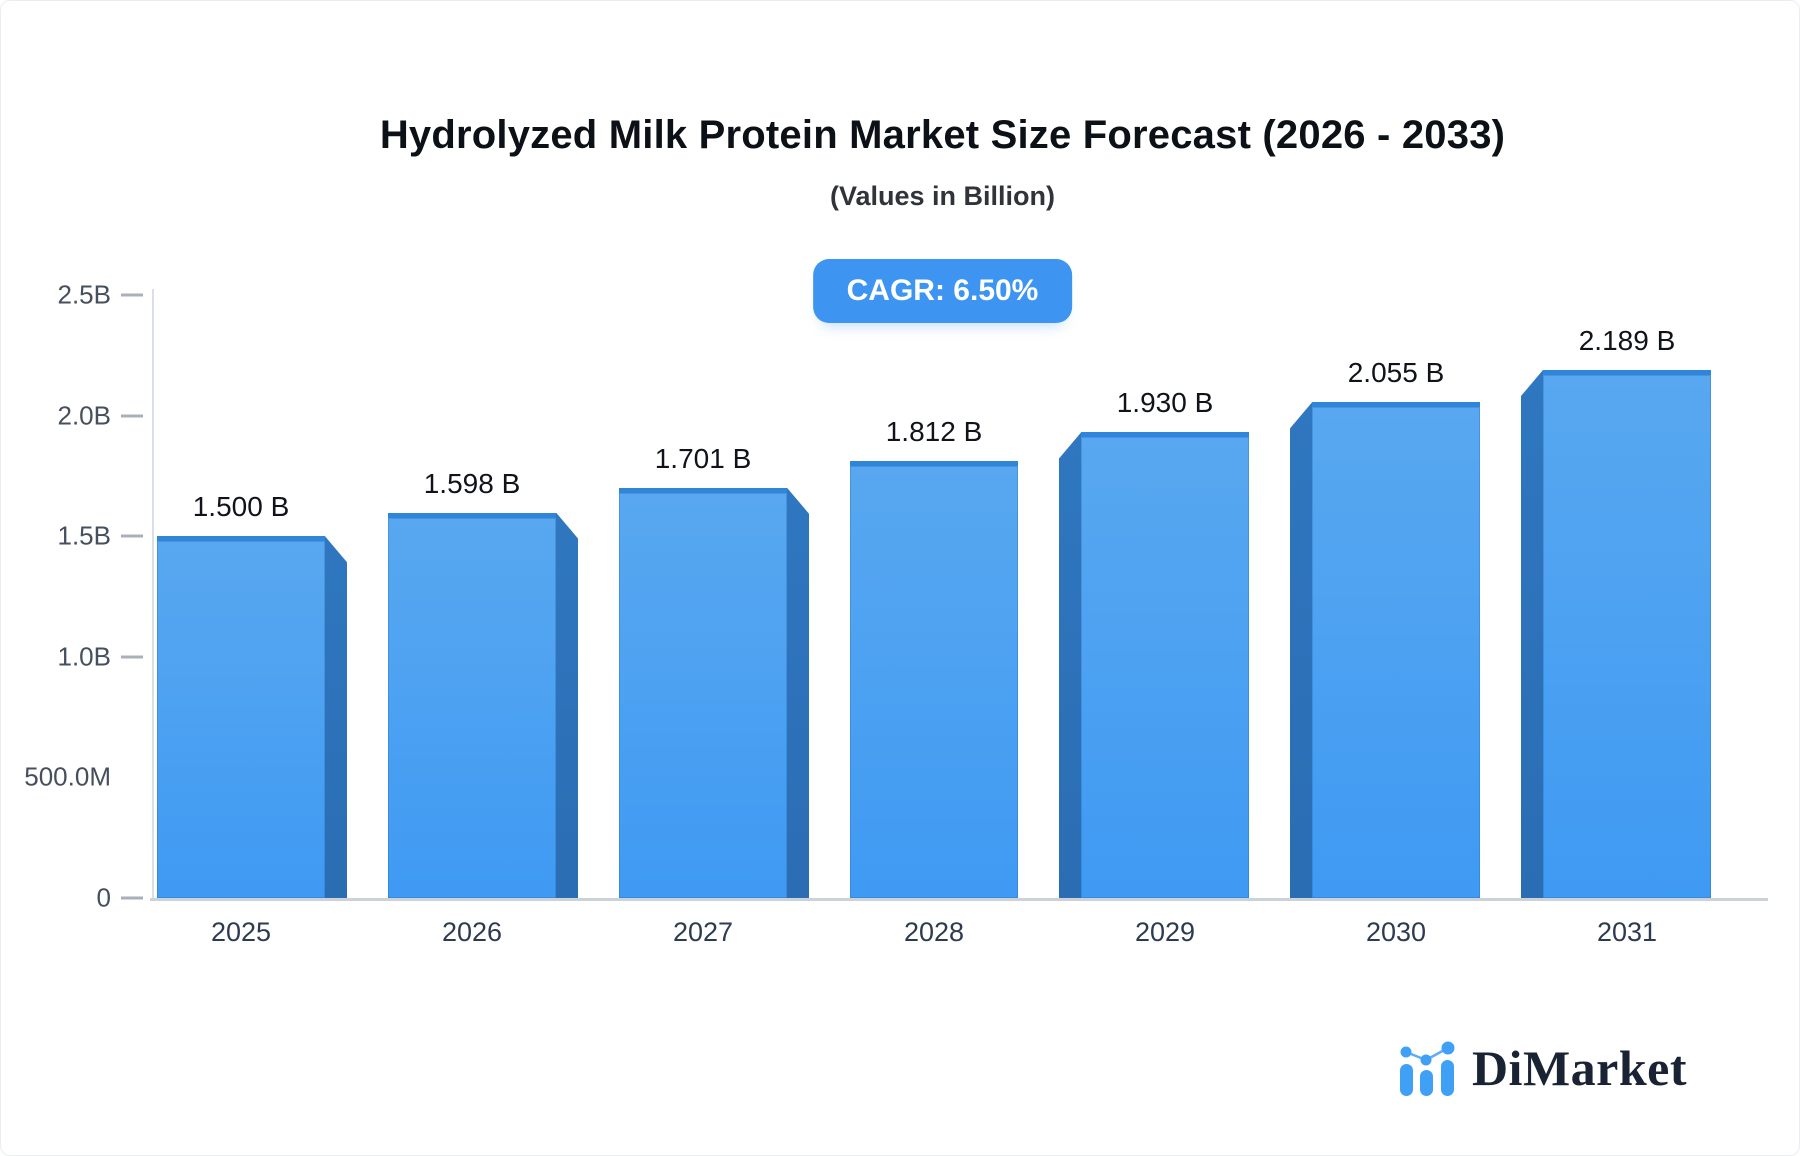 This screenshot has height=1156, width=1800. I want to click on bar-value-label: 2.055 B, so click(1396, 373).